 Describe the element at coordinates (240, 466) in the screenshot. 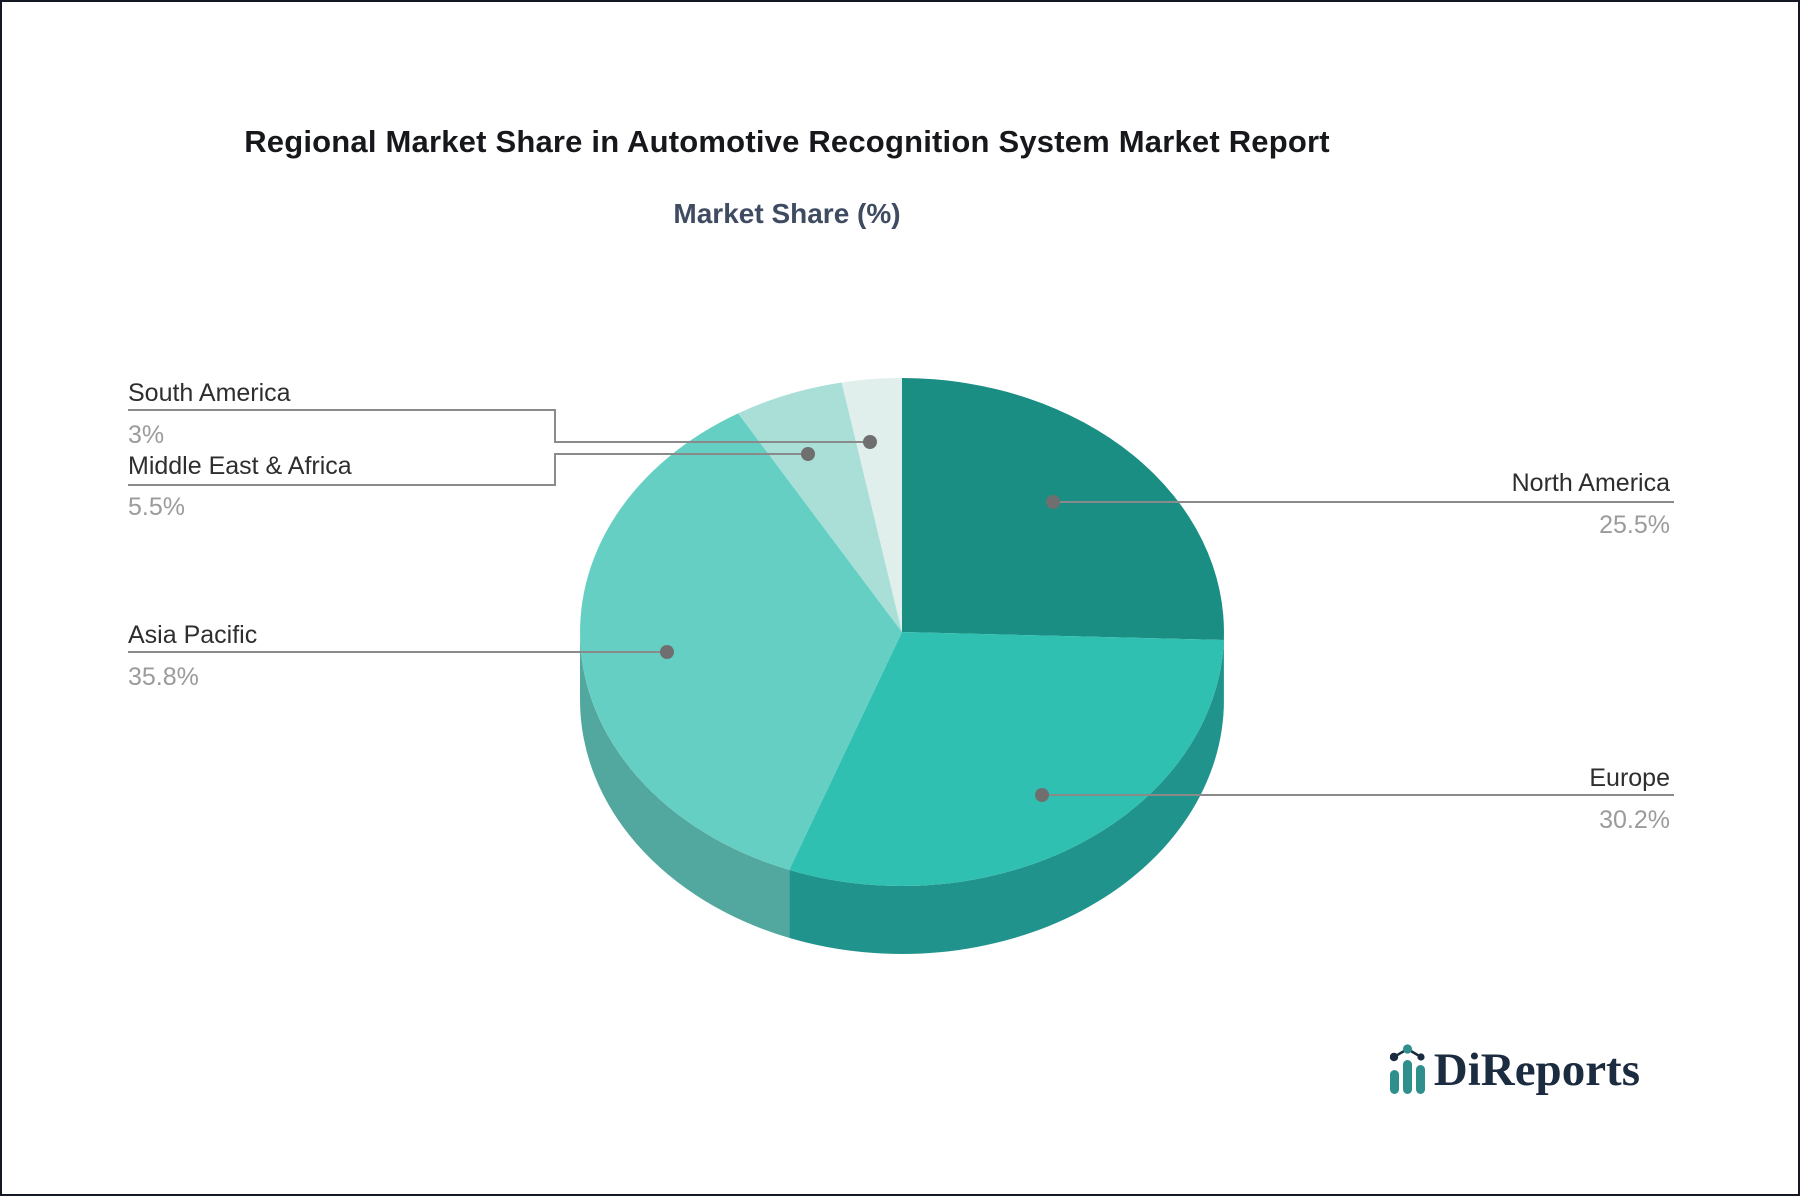

I see `slice-label-middle-east-africa: Middle East & Africa` at that location.